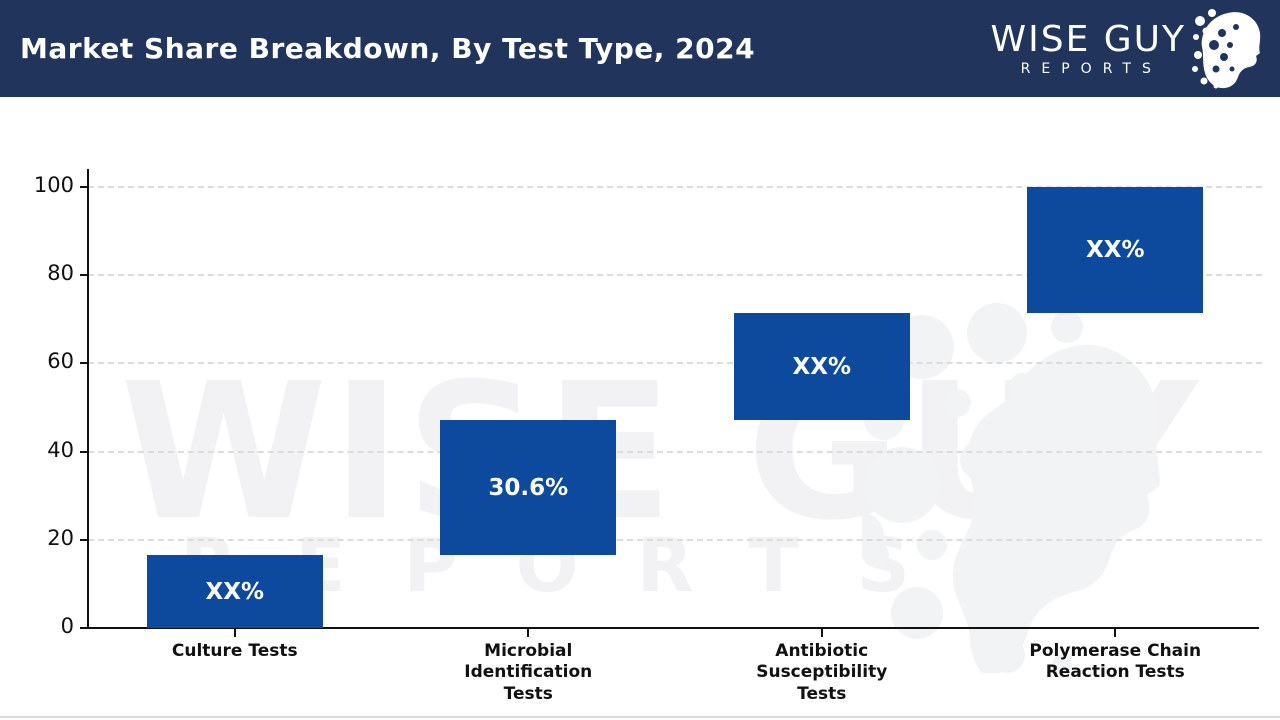 Image resolution: width=1280 pixels, height=720 pixels. Describe the element at coordinates (234, 632) in the screenshot. I see `x-tick-mark-culture-tests` at that location.